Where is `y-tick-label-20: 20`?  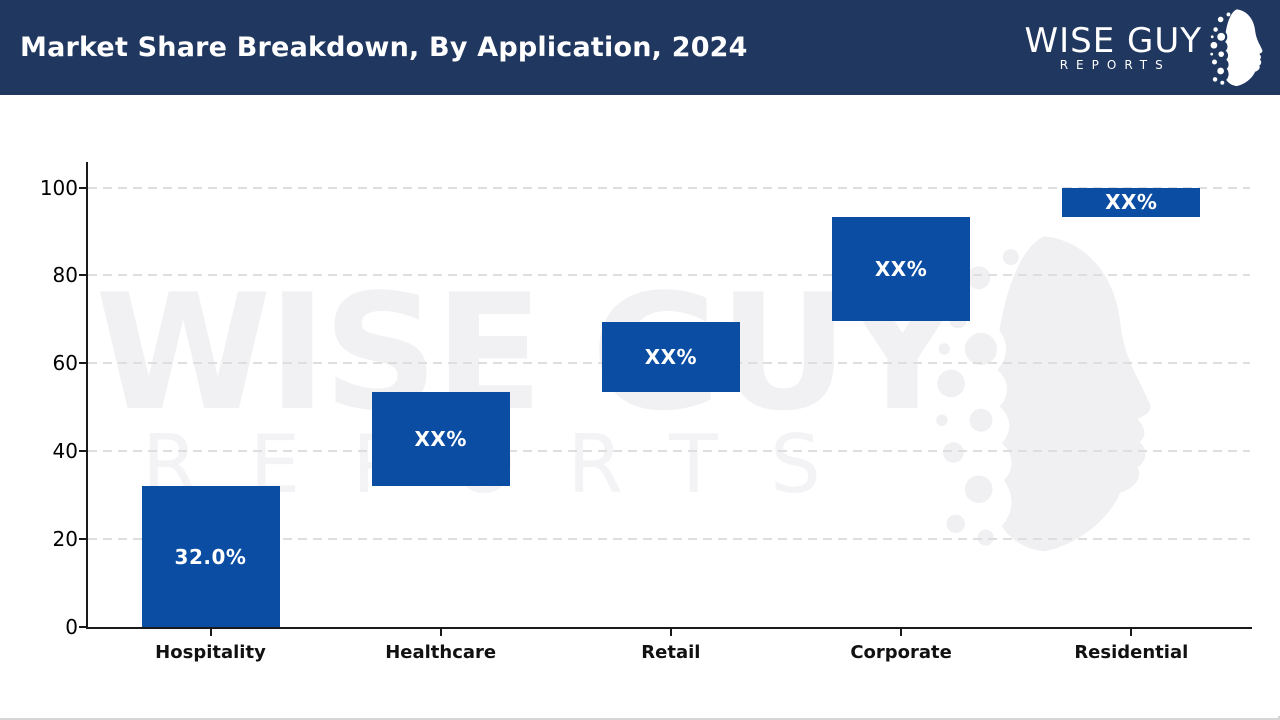
y-tick-label-20: 20 is located at coordinates (65, 539).